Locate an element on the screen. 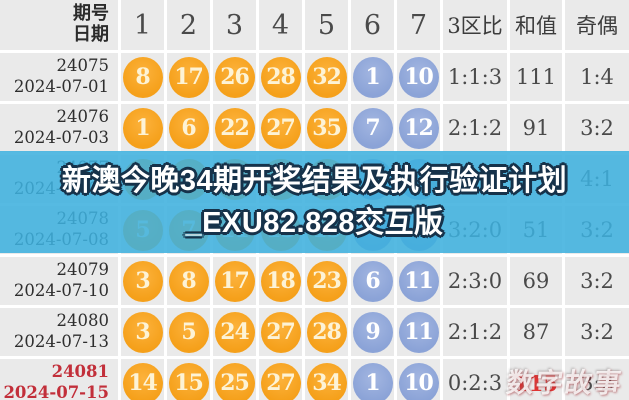  ball-cell: 25 is located at coordinates (234, 379).